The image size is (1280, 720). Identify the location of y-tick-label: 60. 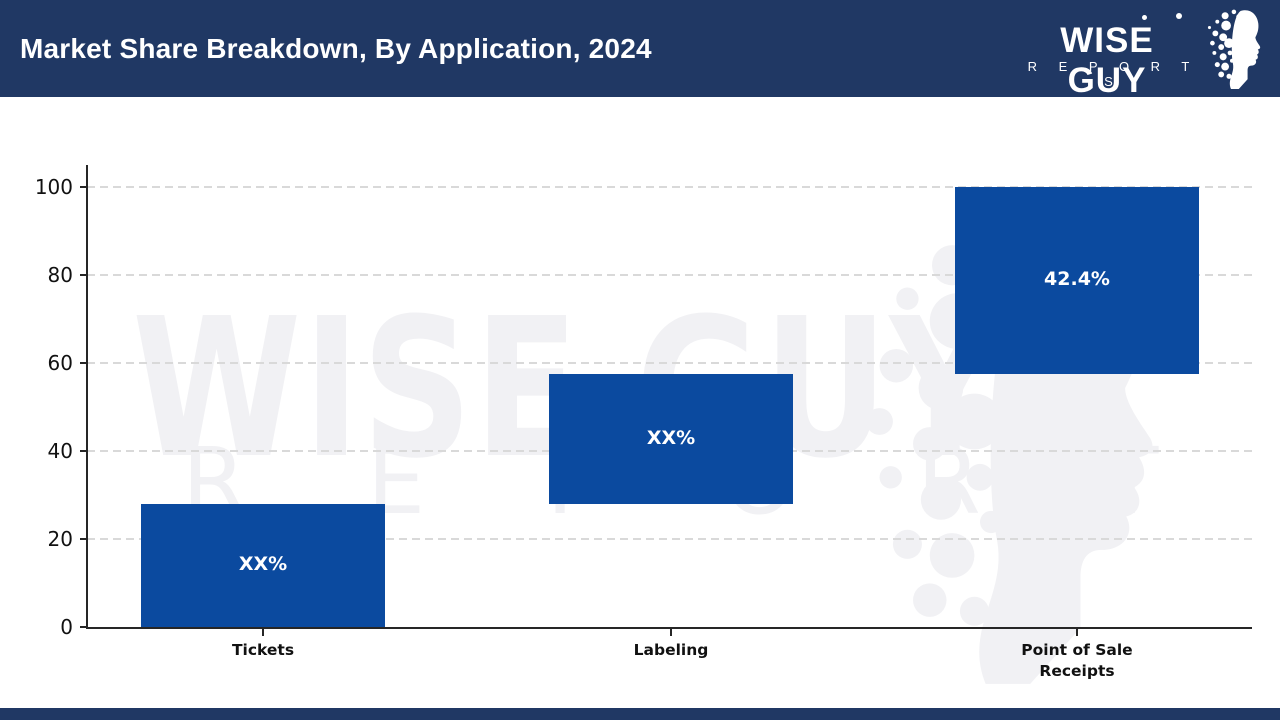
(60, 363).